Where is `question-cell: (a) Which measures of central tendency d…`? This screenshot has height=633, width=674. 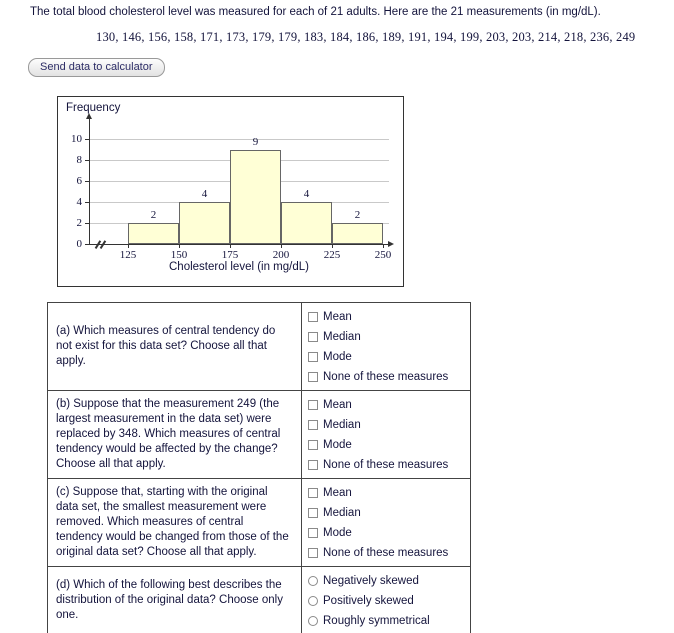 question-cell: (a) Which measures of central tendency d… is located at coordinates (174, 346).